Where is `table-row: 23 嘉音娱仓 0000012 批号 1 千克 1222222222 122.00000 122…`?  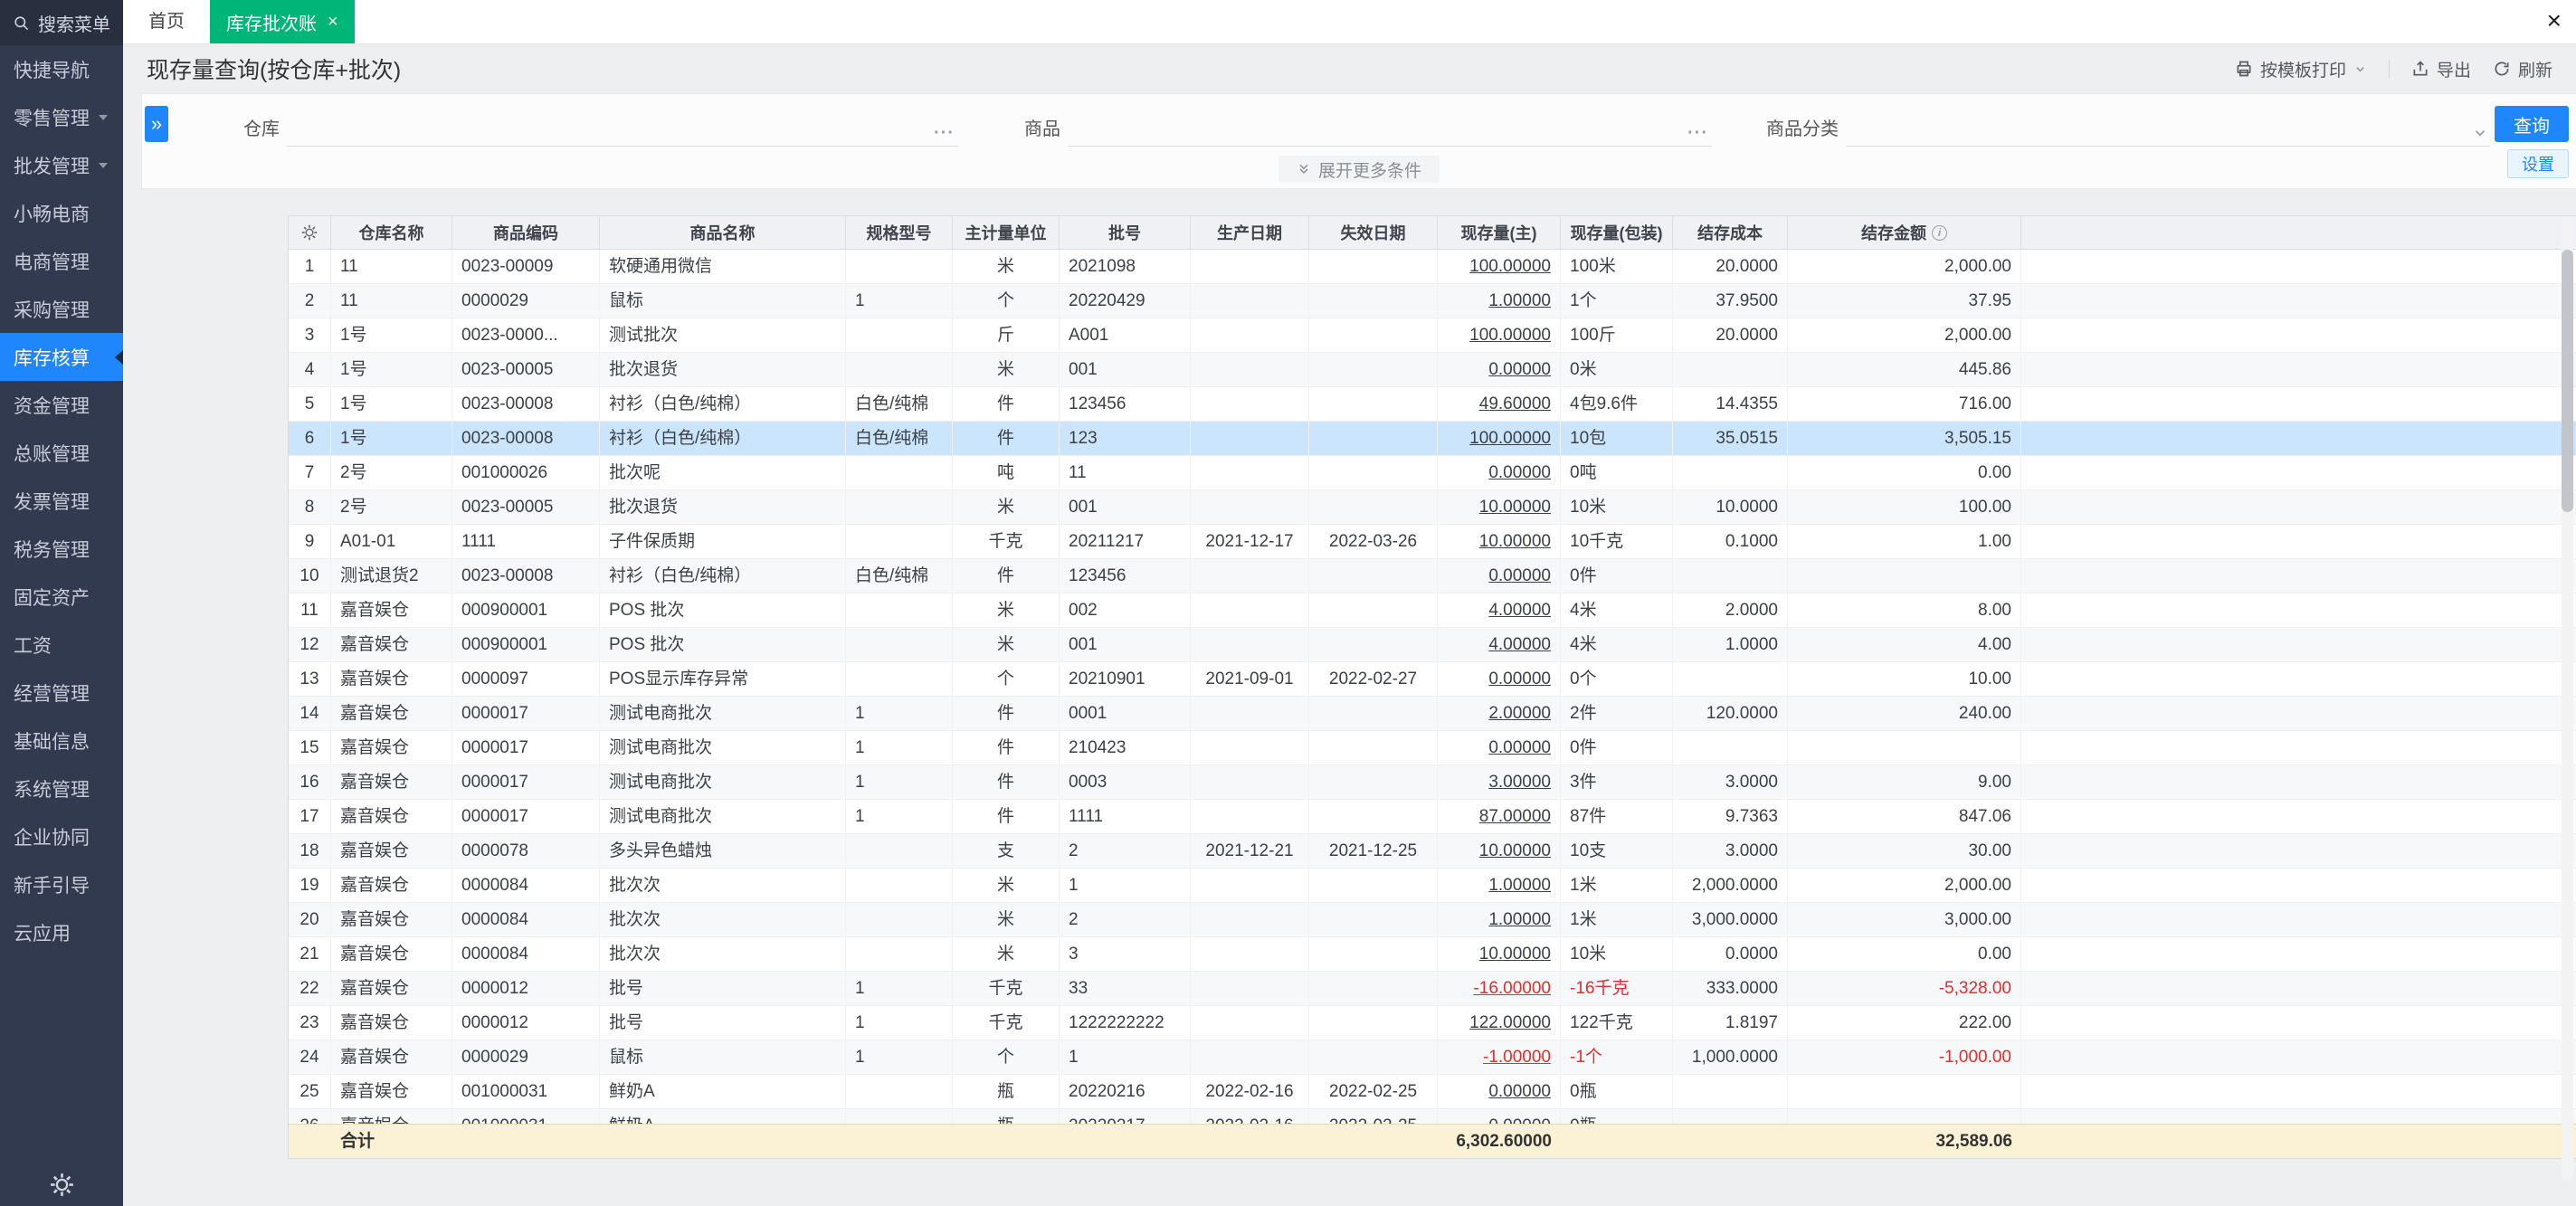 table-row: 23 嘉音娱仓 0000012 批号 1 千克 1222222222 122.00000 122… is located at coordinates (1432, 1023).